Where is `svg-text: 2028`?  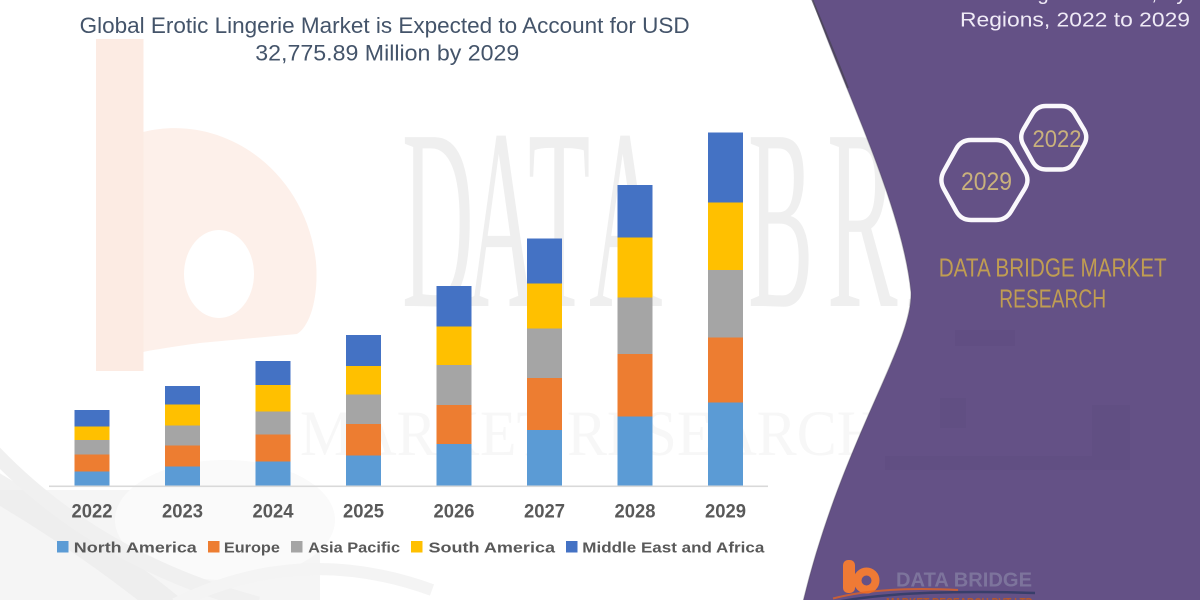
svg-text: 2028 is located at coordinates (635, 512).